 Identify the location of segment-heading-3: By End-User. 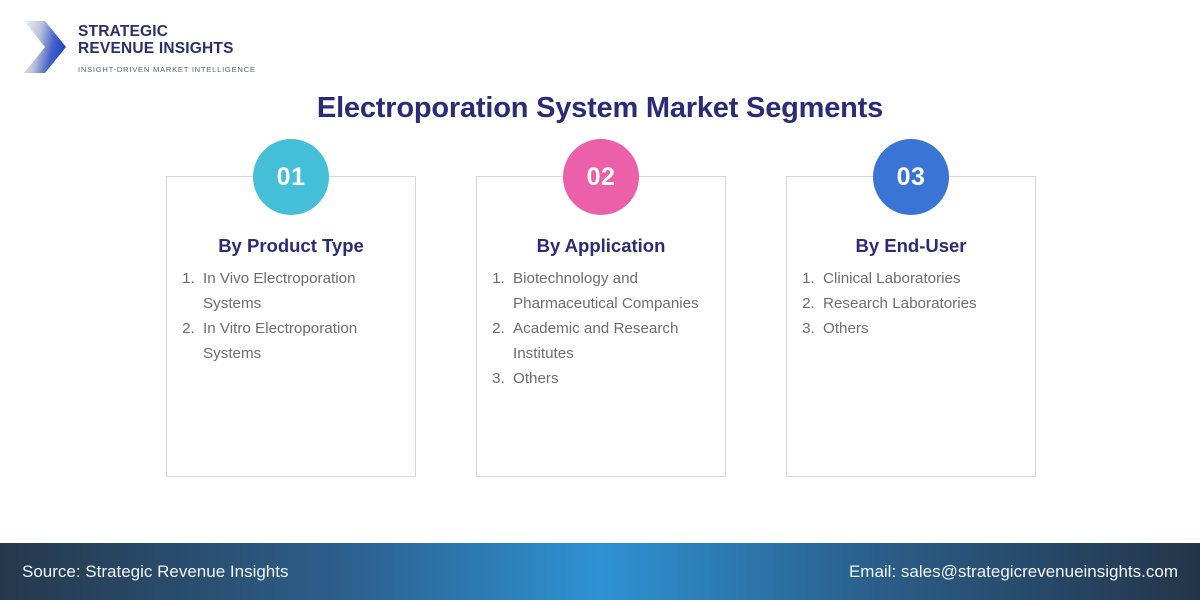
(911, 245).